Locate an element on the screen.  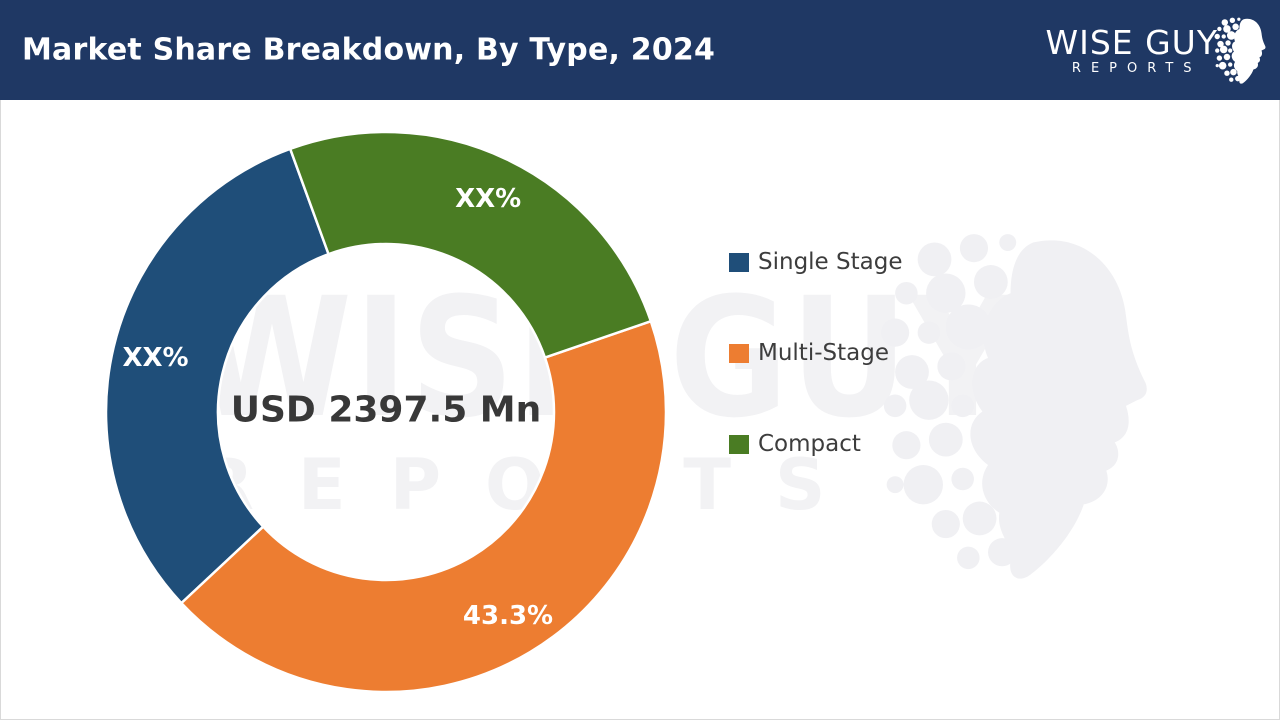
brand-subtitle: REPORTS is located at coordinates (1136, 69).